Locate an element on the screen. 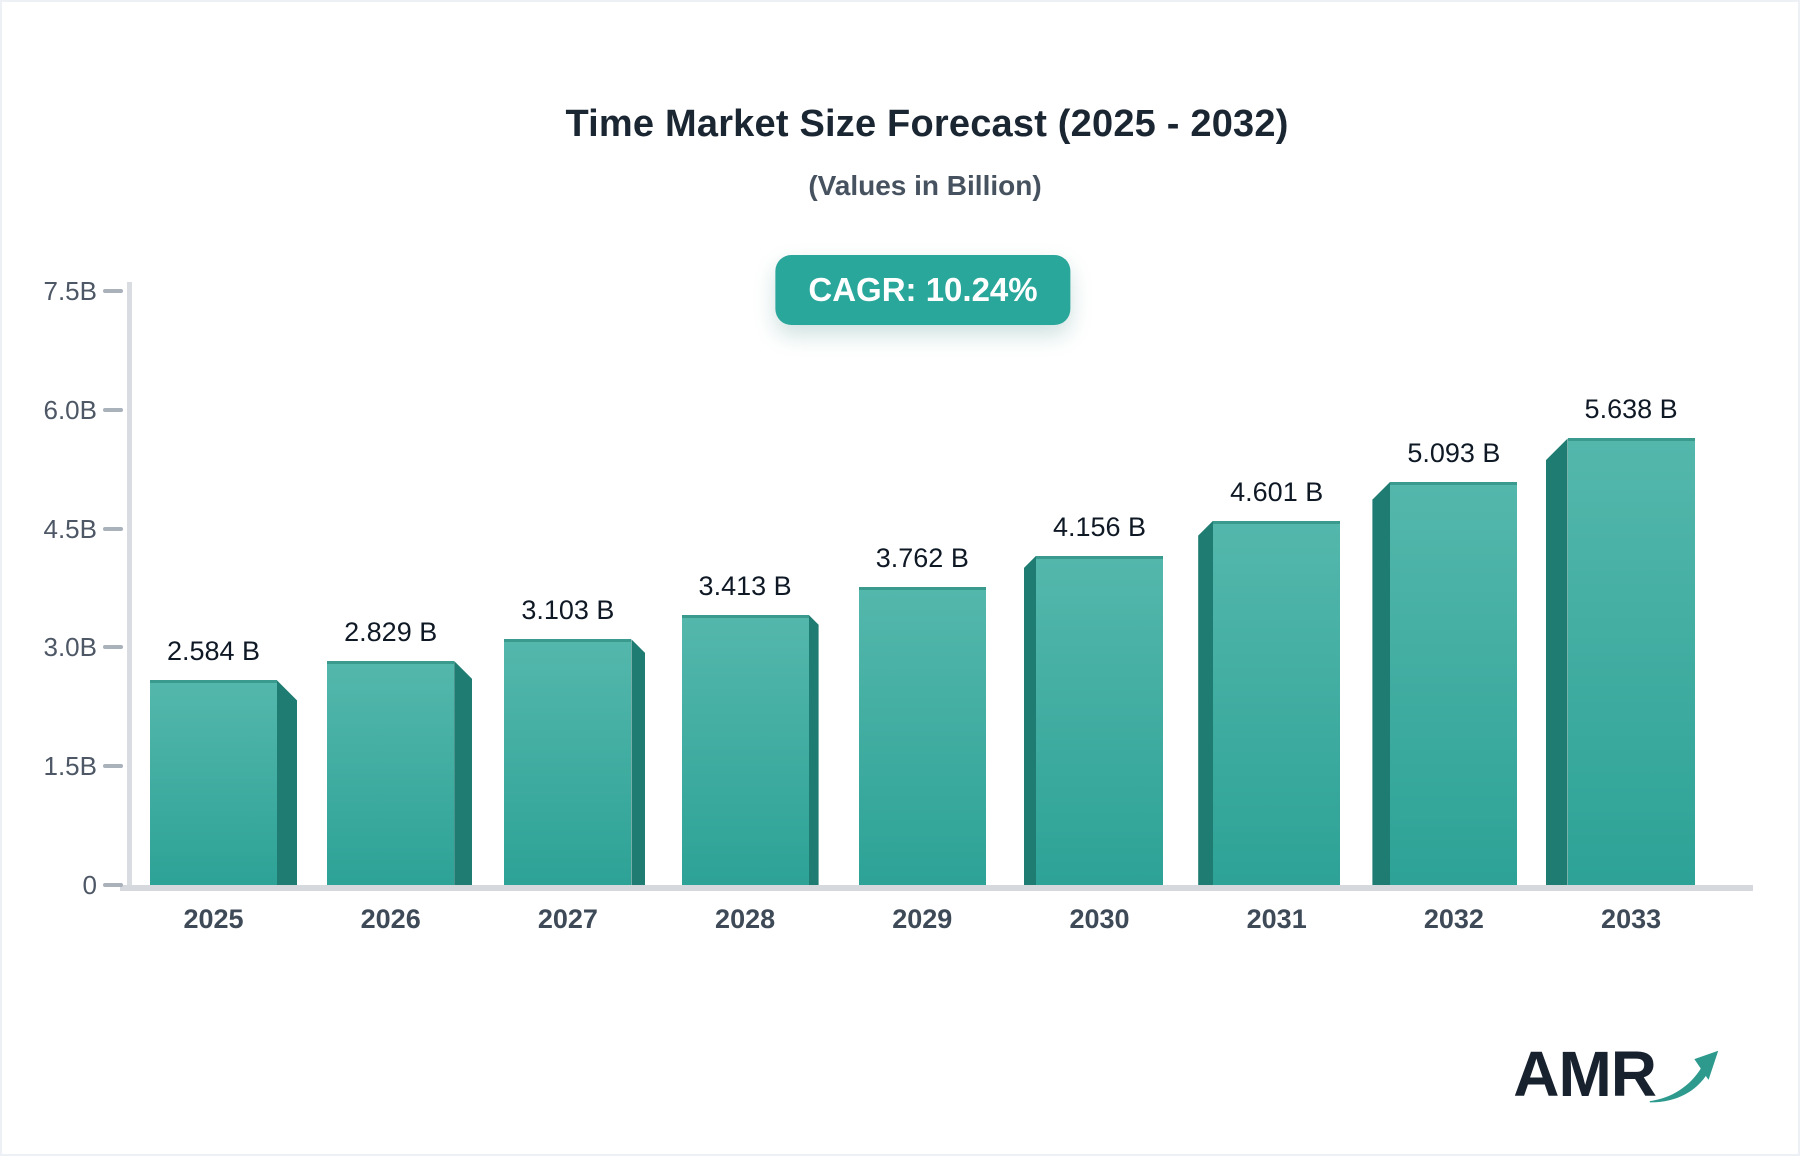 This screenshot has width=1800, height=1156. amr-logo: AMR is located at coordinates (1616, 1074).